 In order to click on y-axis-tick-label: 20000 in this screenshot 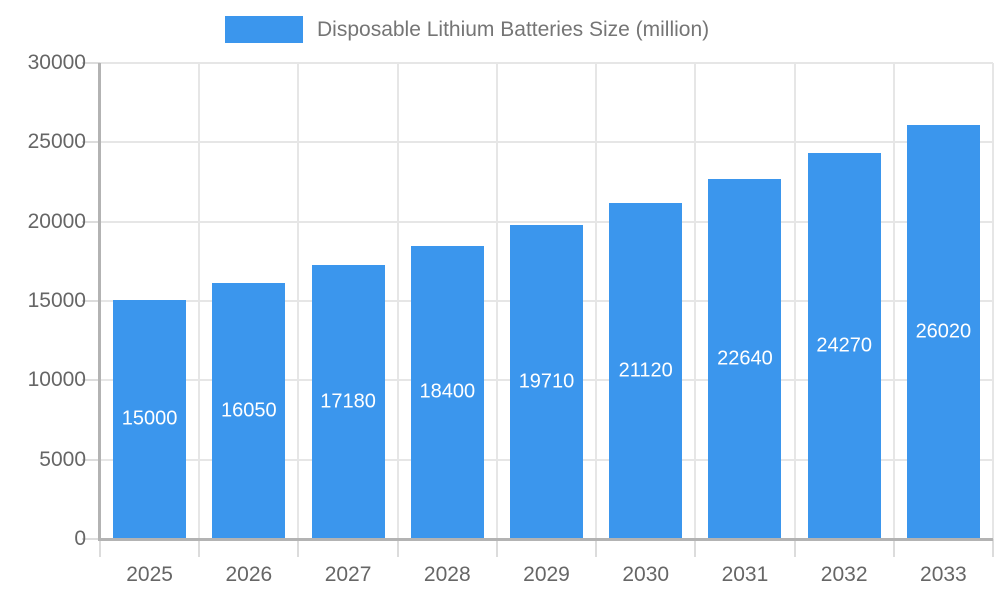, I will do `click(56, 221)`.